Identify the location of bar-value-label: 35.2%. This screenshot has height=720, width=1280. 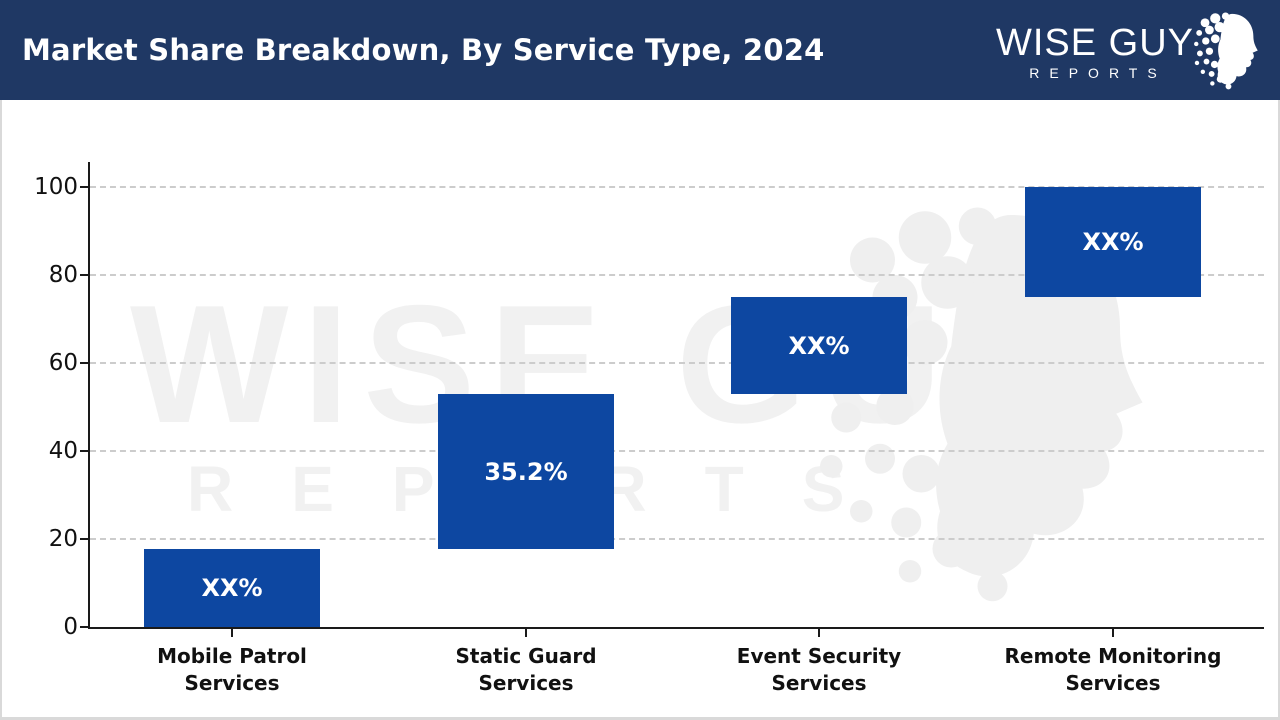
(526, 471).